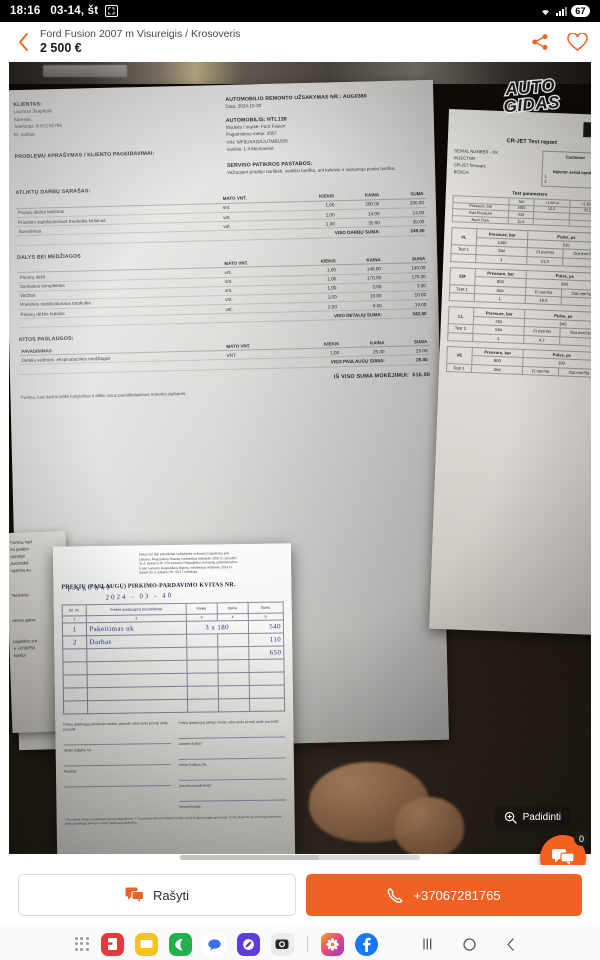  Describe the element at coordinates (459, 368) in the screenshot. I see `cell: Test 1` at that location.